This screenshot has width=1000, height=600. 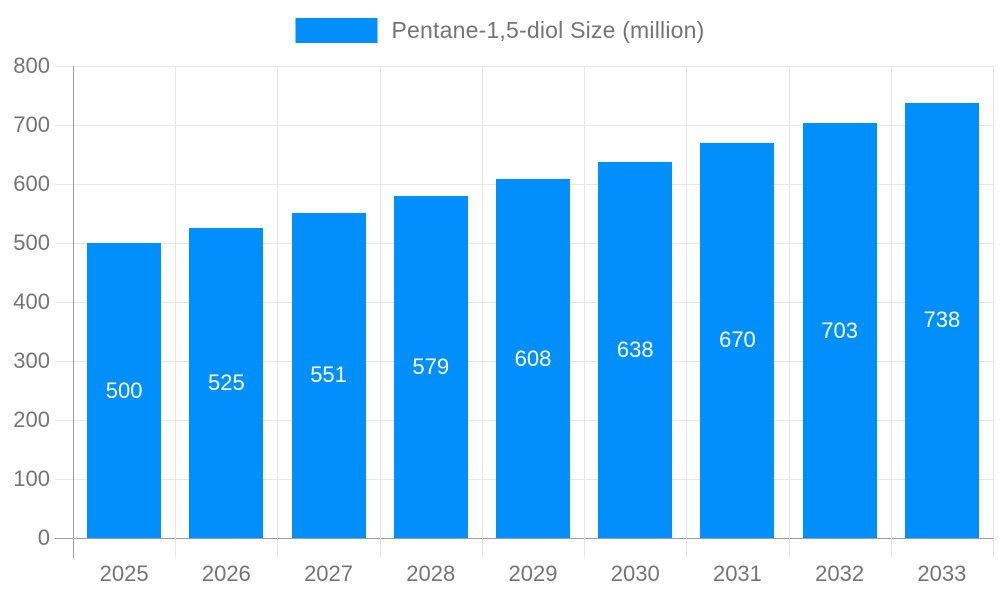 What do you see at coordinates (336, 30) in the screenshot?
I see `legend-swatch-icon` at bounding box center [336, 30].